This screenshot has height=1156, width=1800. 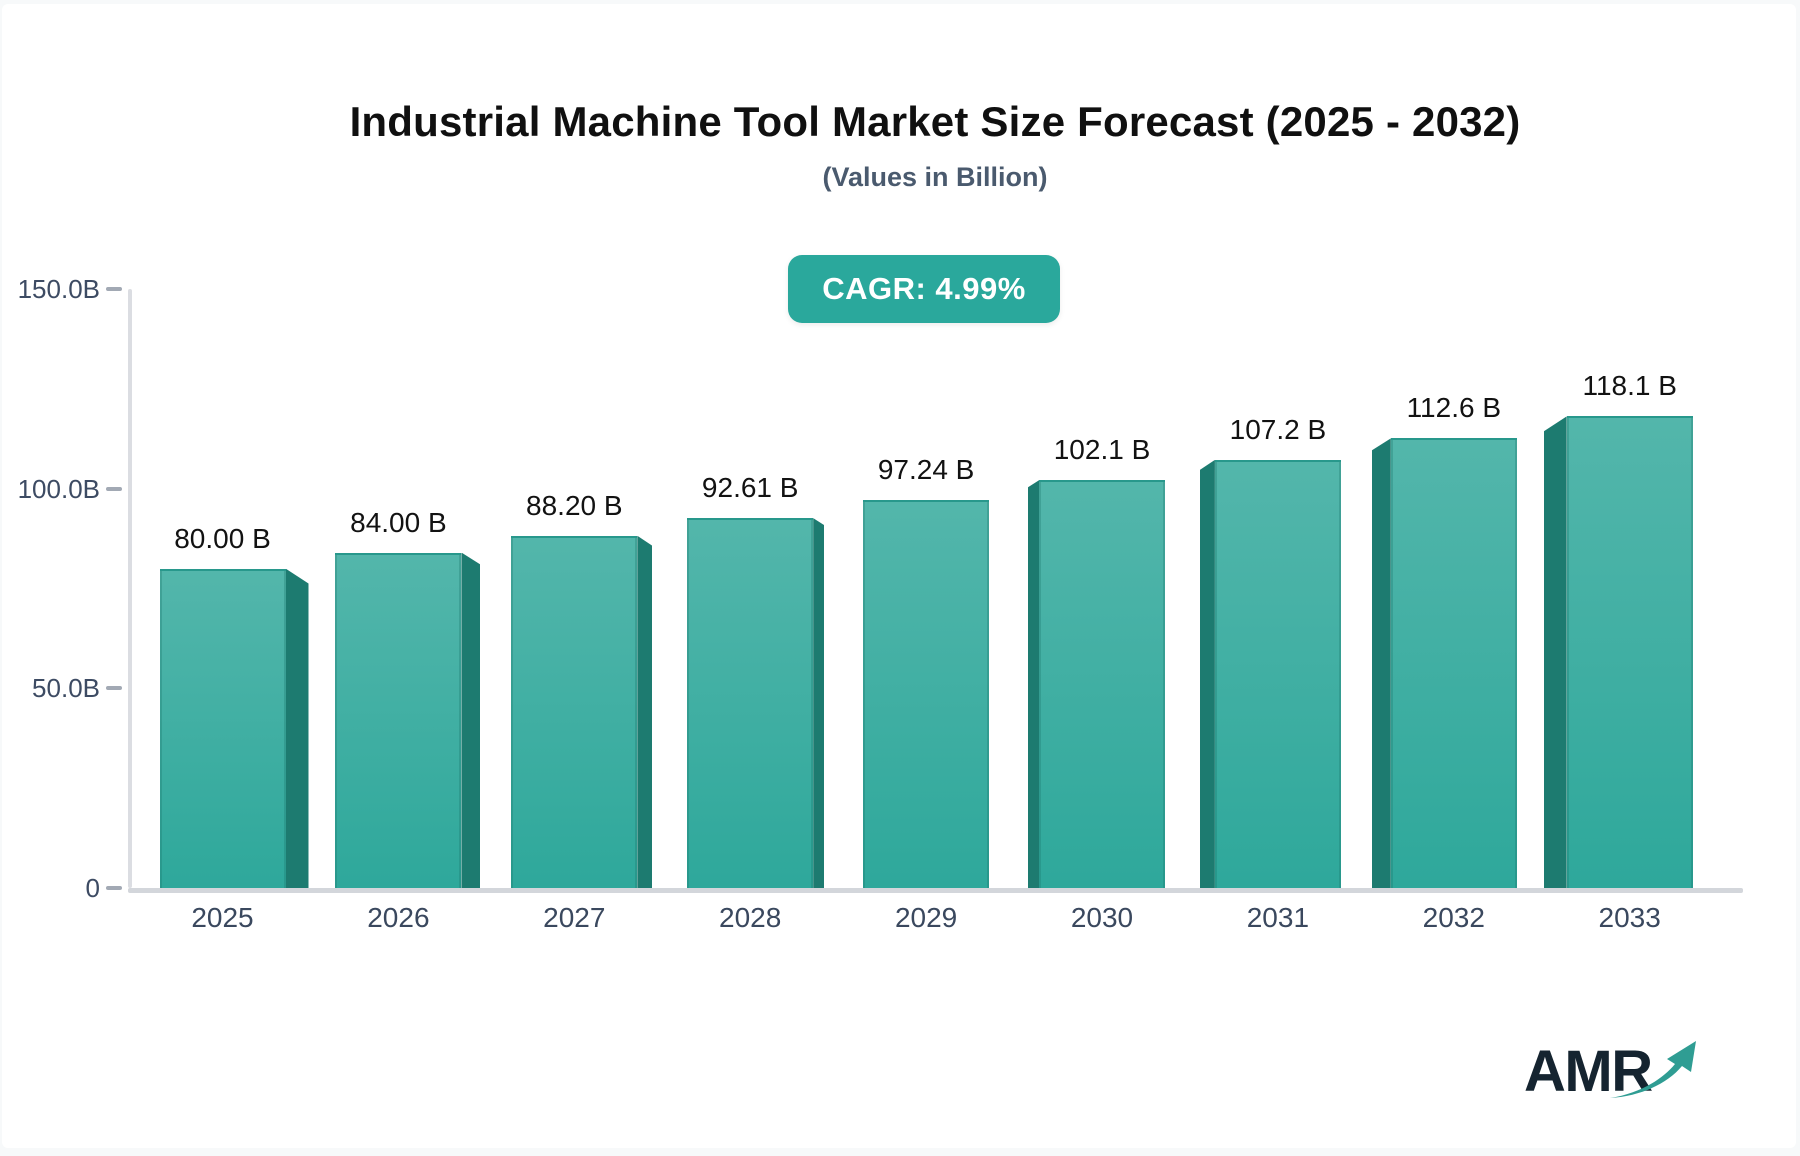 I want to click on bar-value-label: 84.00 B, so click(x=398, y=522).